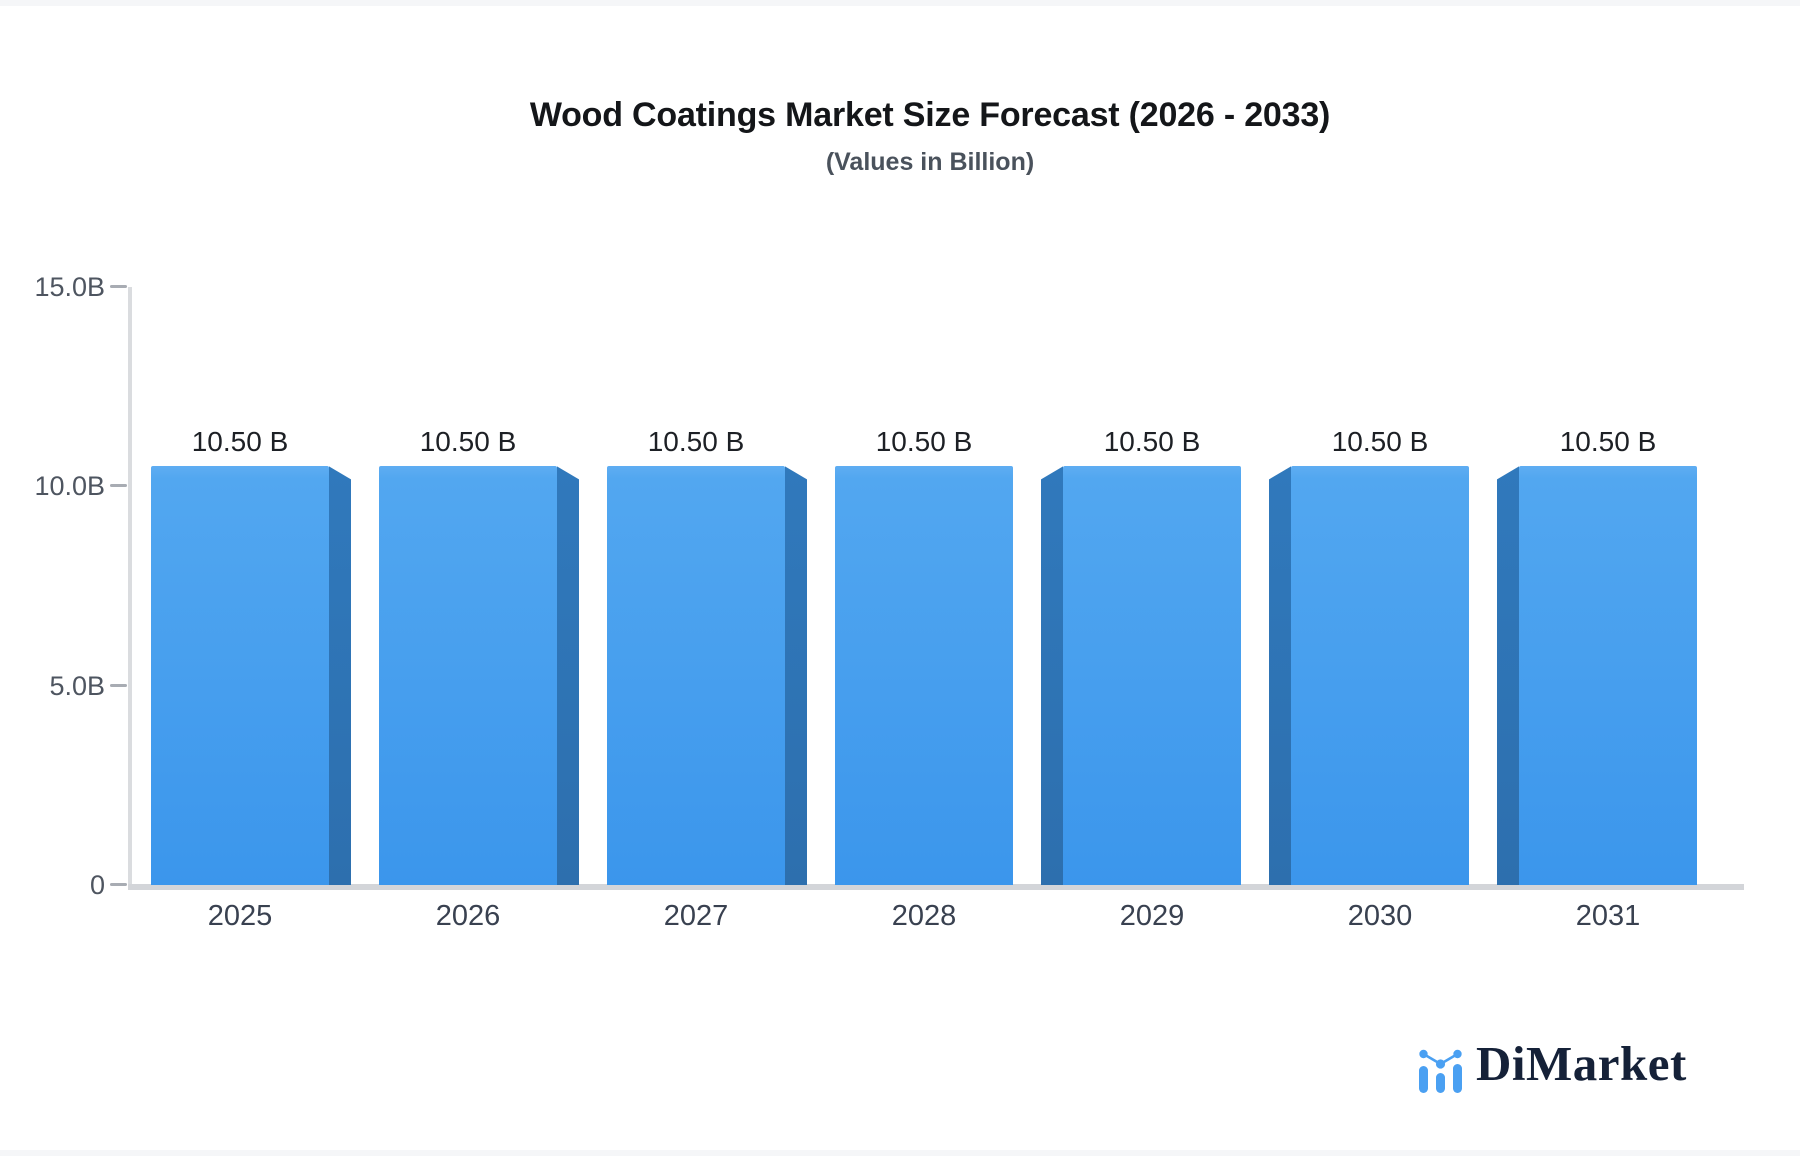  Describe the element at coordinates (97, 885) in the screenshot. I see `y-tick-label: 0` at that location.